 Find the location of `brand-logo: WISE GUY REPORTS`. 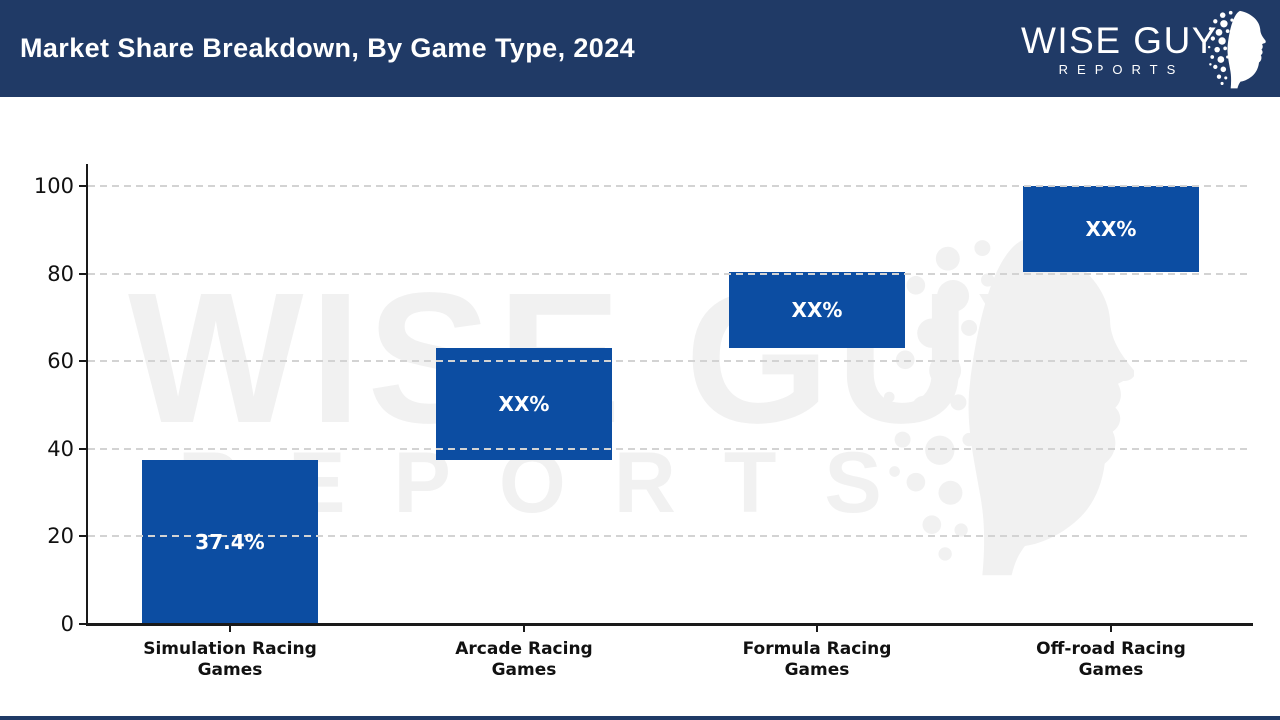

brand-logo: WISE GUY REPORTS is located at coordinates (1143, 49).